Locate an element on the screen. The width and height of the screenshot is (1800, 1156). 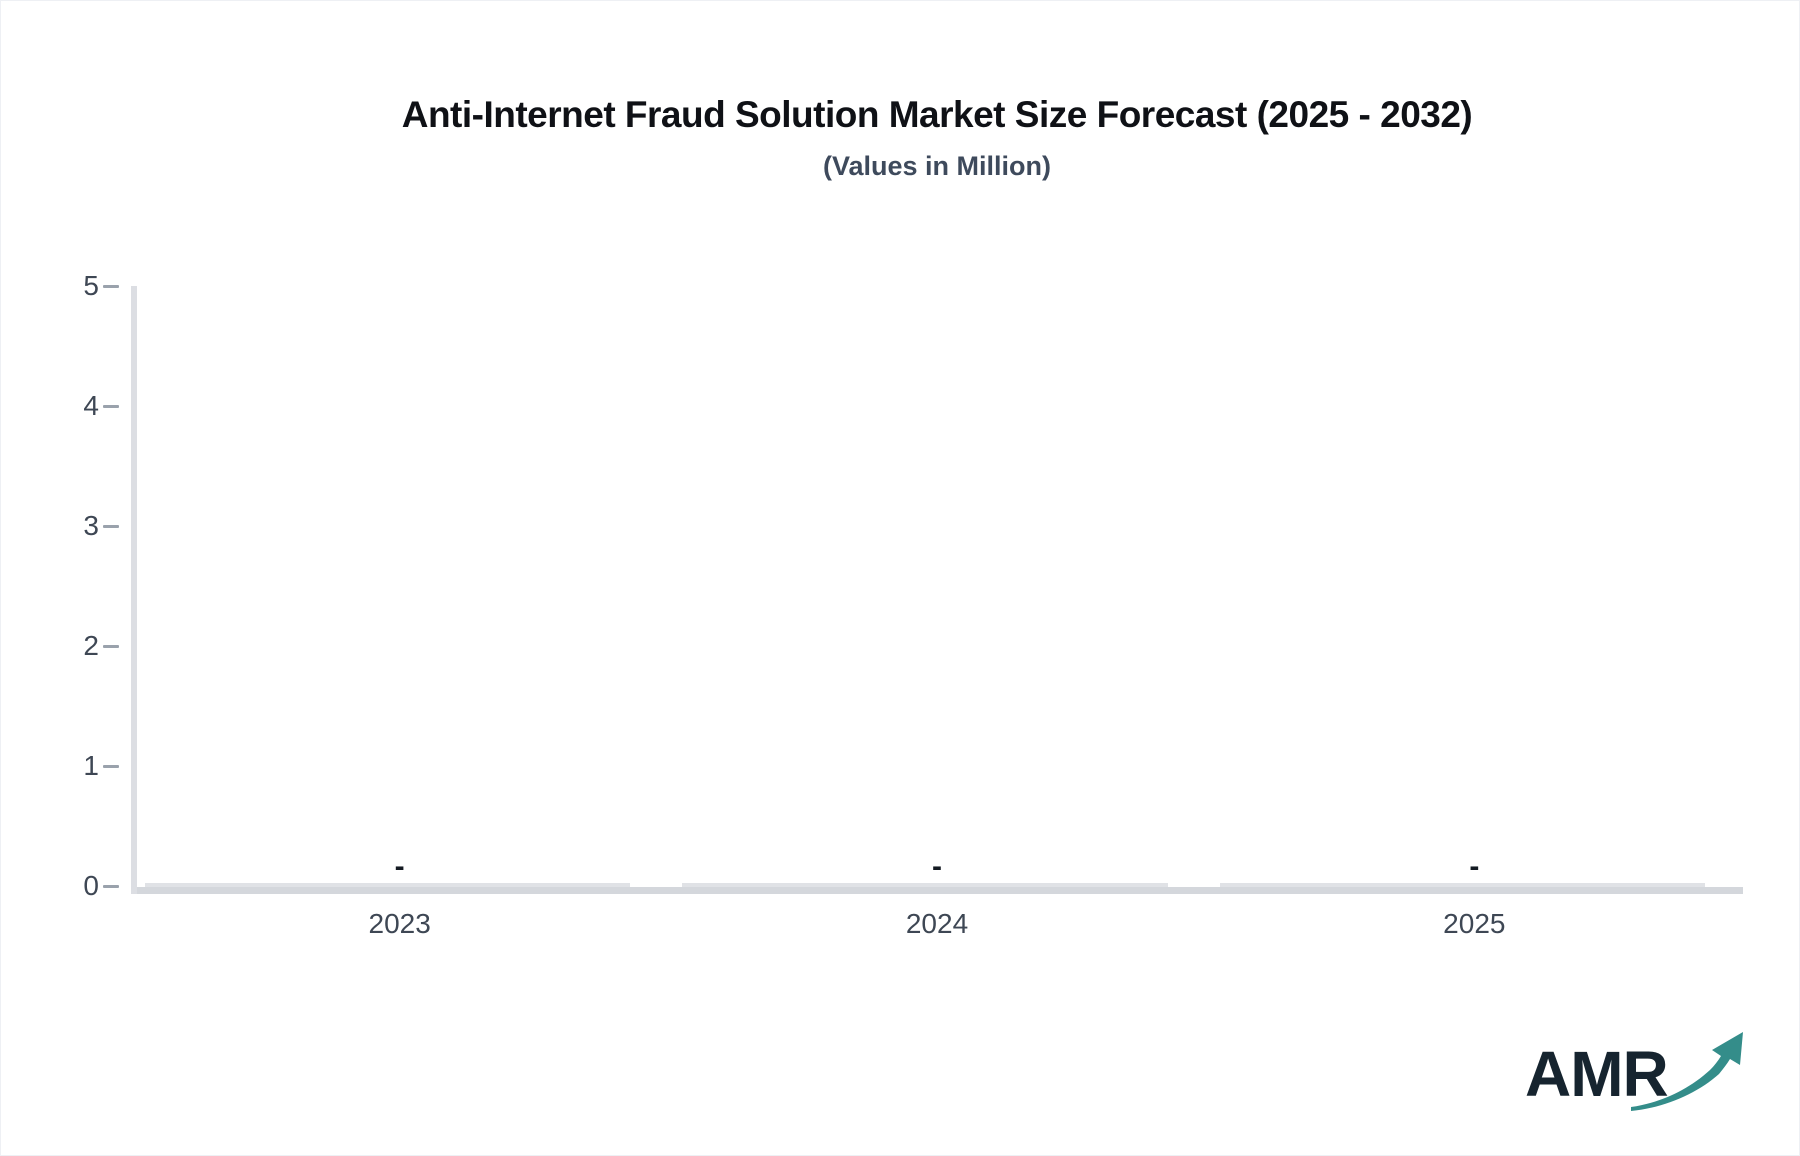
y-axis-tick-label: 2 is located at coordinates (91, 645).